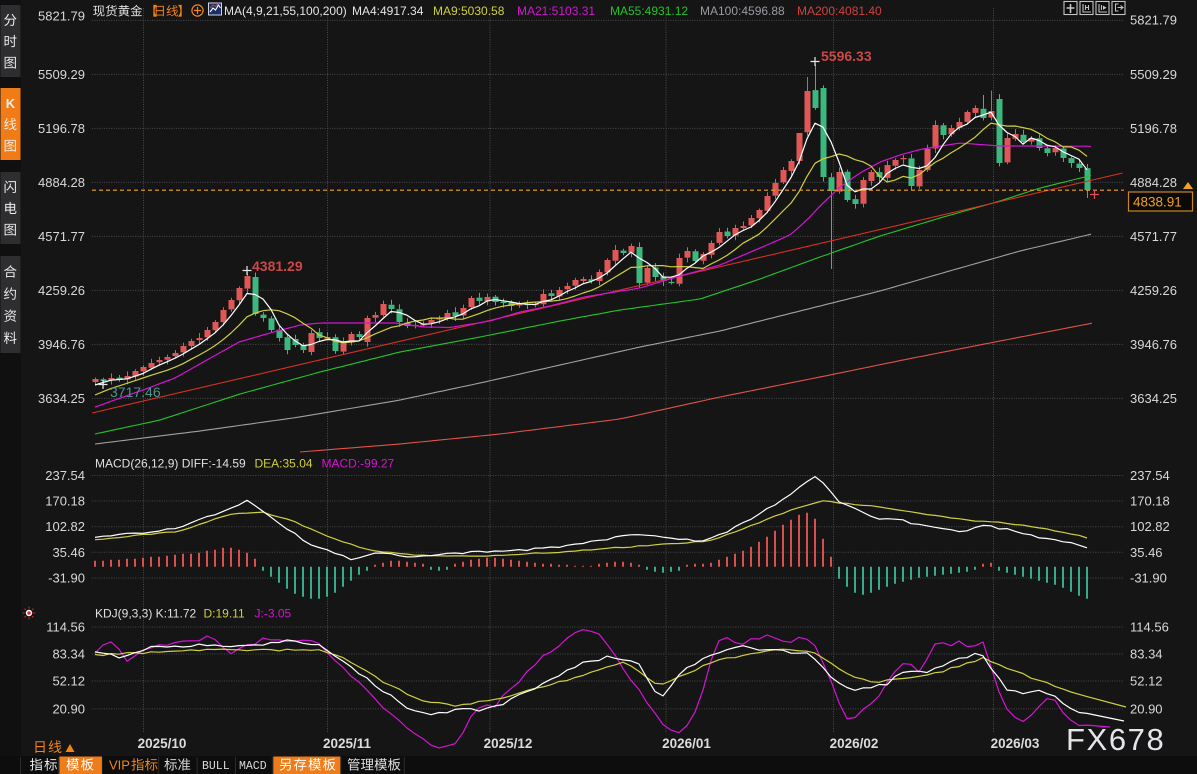 The image size is (1197, 774). I want to click on svg-text: D:19.11, so click(224, 614).